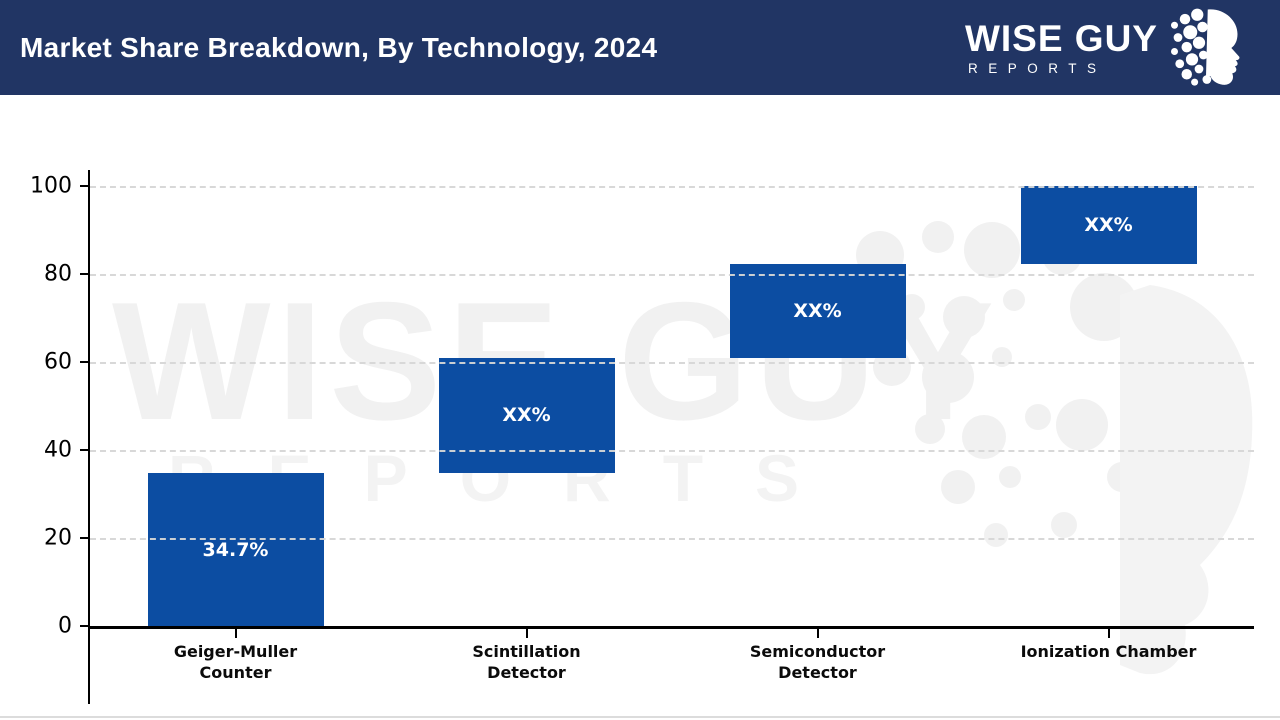  What do you see at coordinates (526, 662) in the screenshot?
I see `x-category-label: Scintillation Detector` at bounding box center [526, 662].